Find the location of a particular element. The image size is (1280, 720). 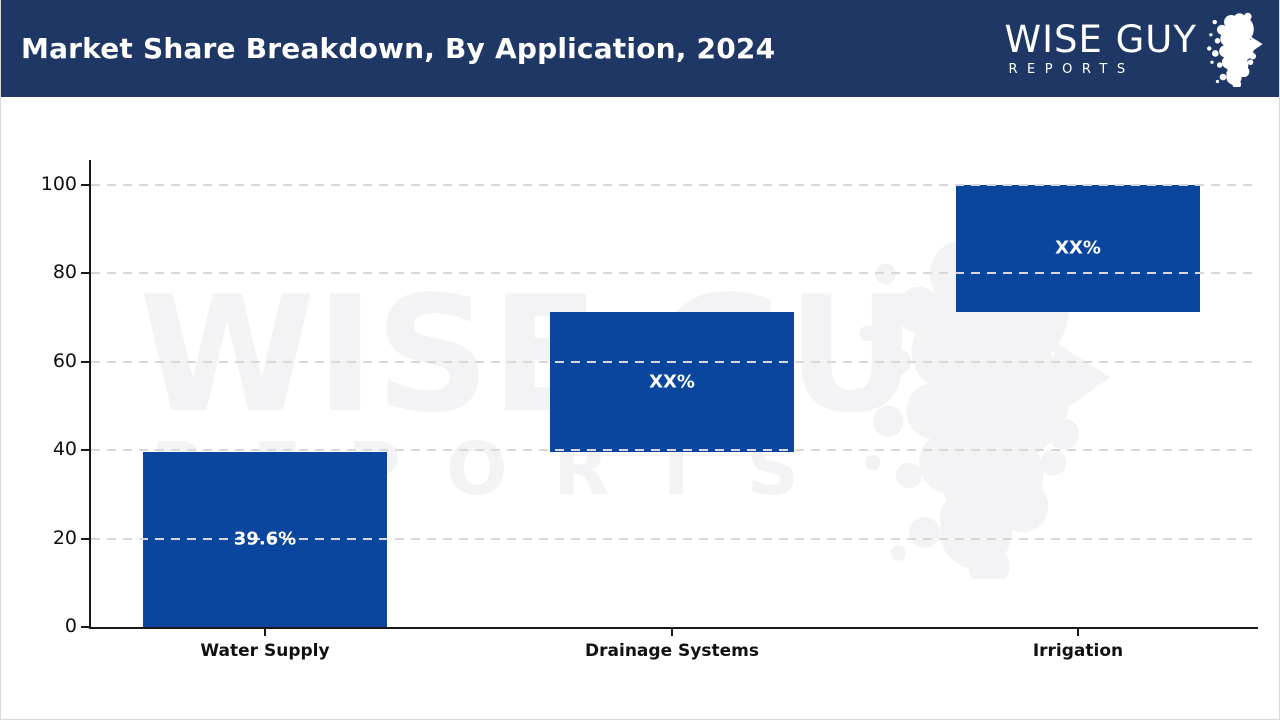

y-tick-label: 100 is located at coordinates (58, 184).